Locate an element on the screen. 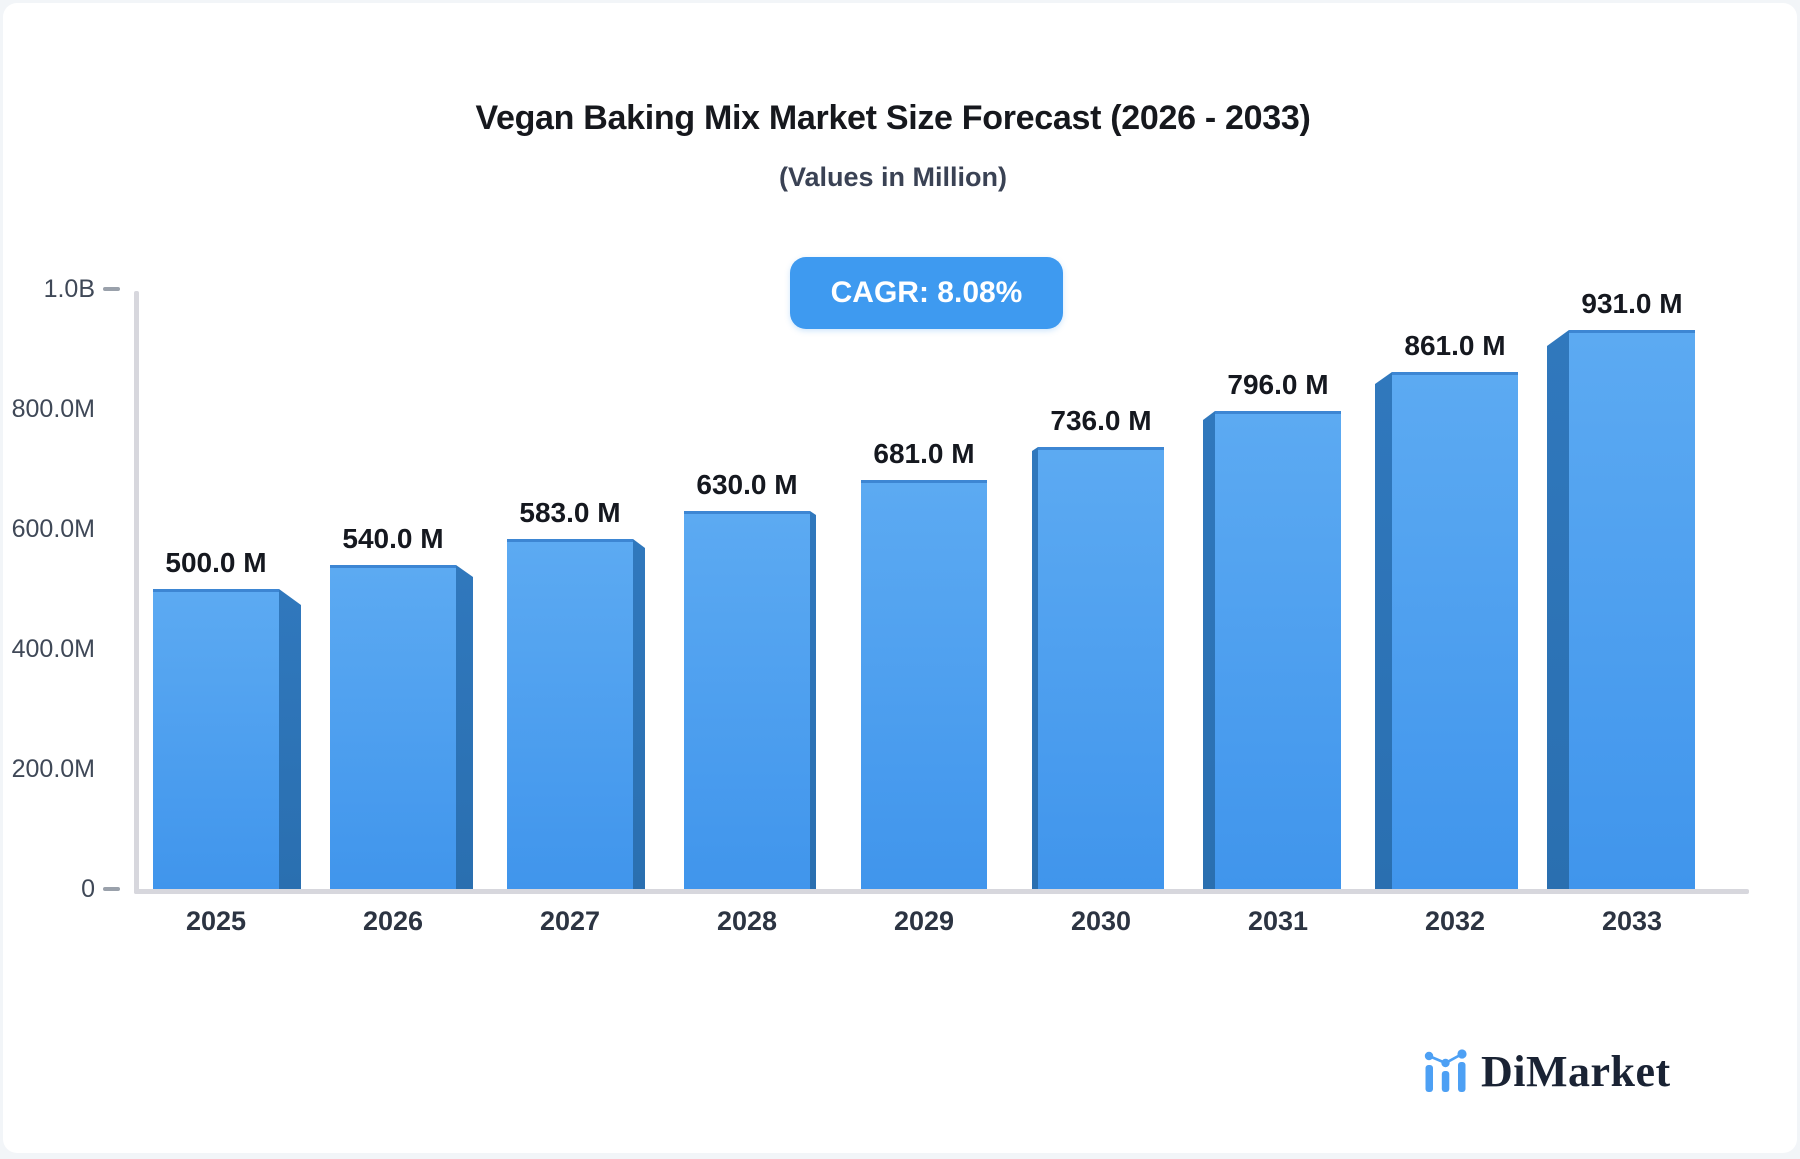 Image resolution: width=1800 pixels, height=1159 pixels. bar-chart-logo-icon is located at coordinates (1445, 1070).